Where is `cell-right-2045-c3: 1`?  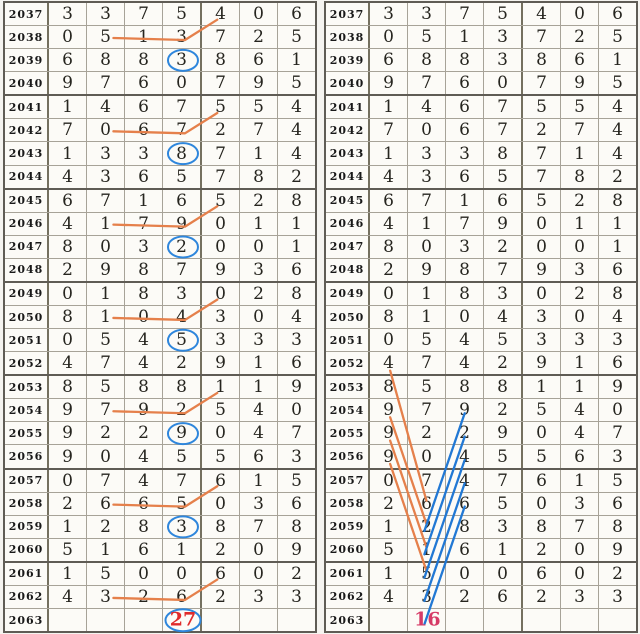
cell-right-2045-c3: 1 is located at coordinates (465, 200).